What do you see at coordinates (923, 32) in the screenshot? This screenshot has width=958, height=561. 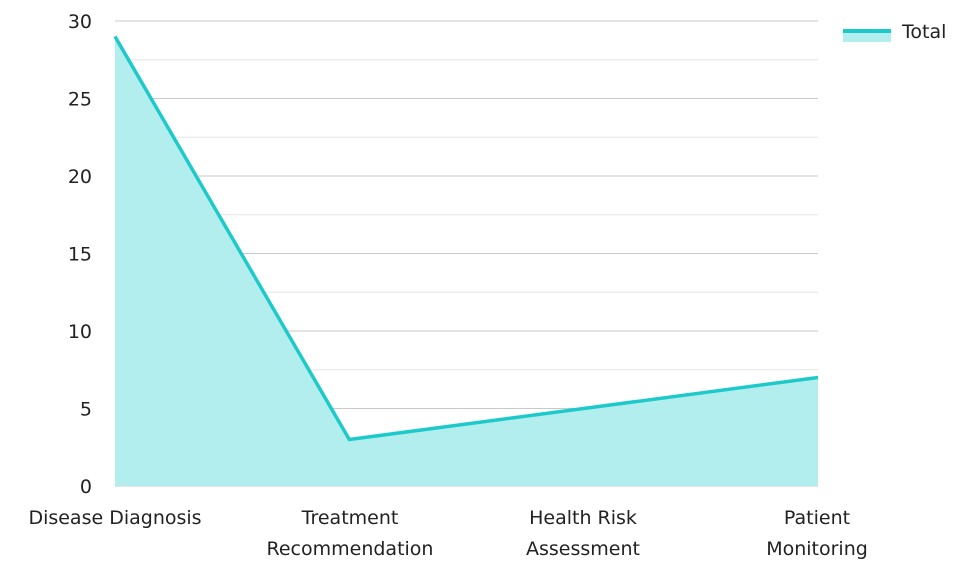 I see `legend-label: Total` at bounding box center [923, 32].